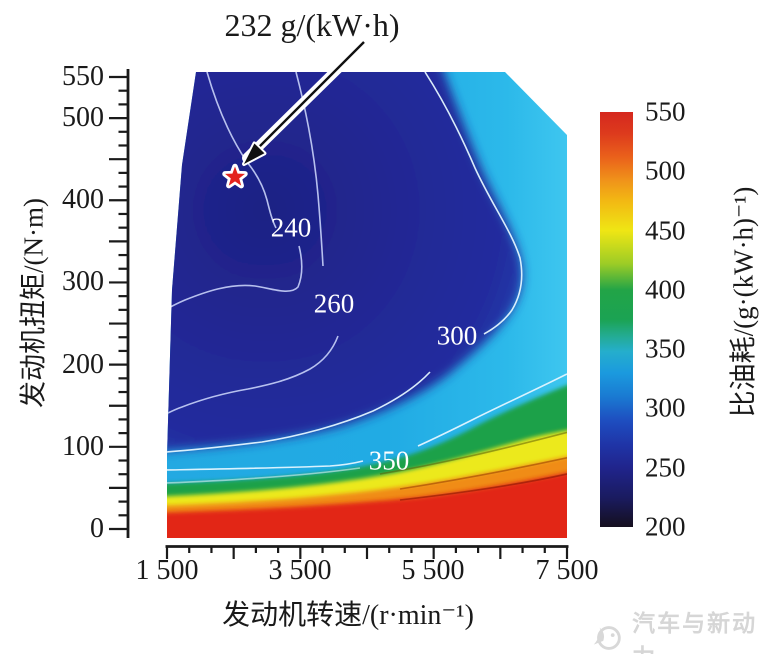  I want to click on colorbar-tick-350: 350, so click(665, 348).